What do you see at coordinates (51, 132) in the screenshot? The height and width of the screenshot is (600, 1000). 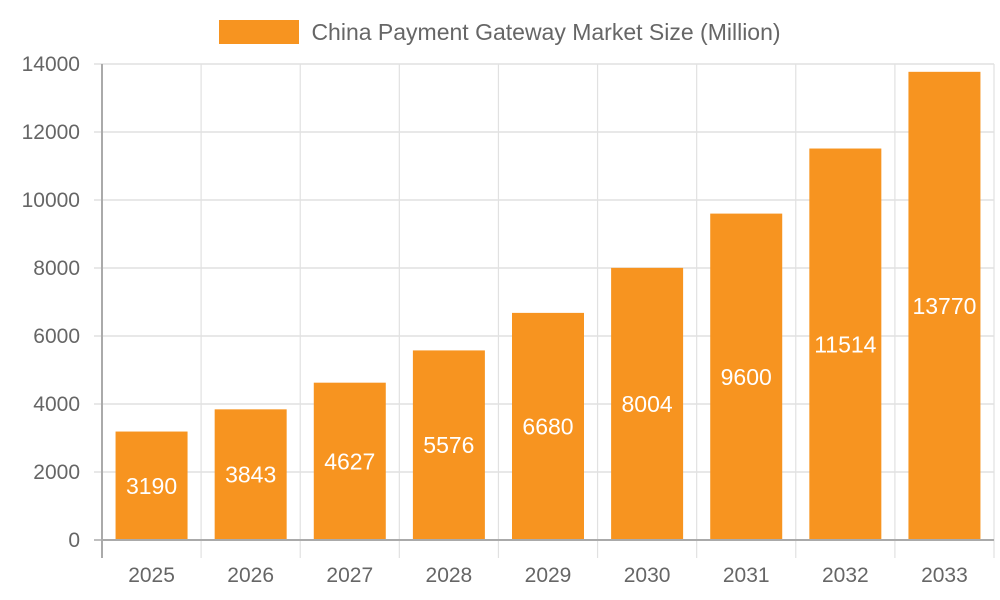 I see `y-tick-label: 12000` at bounding box center [51, 132].